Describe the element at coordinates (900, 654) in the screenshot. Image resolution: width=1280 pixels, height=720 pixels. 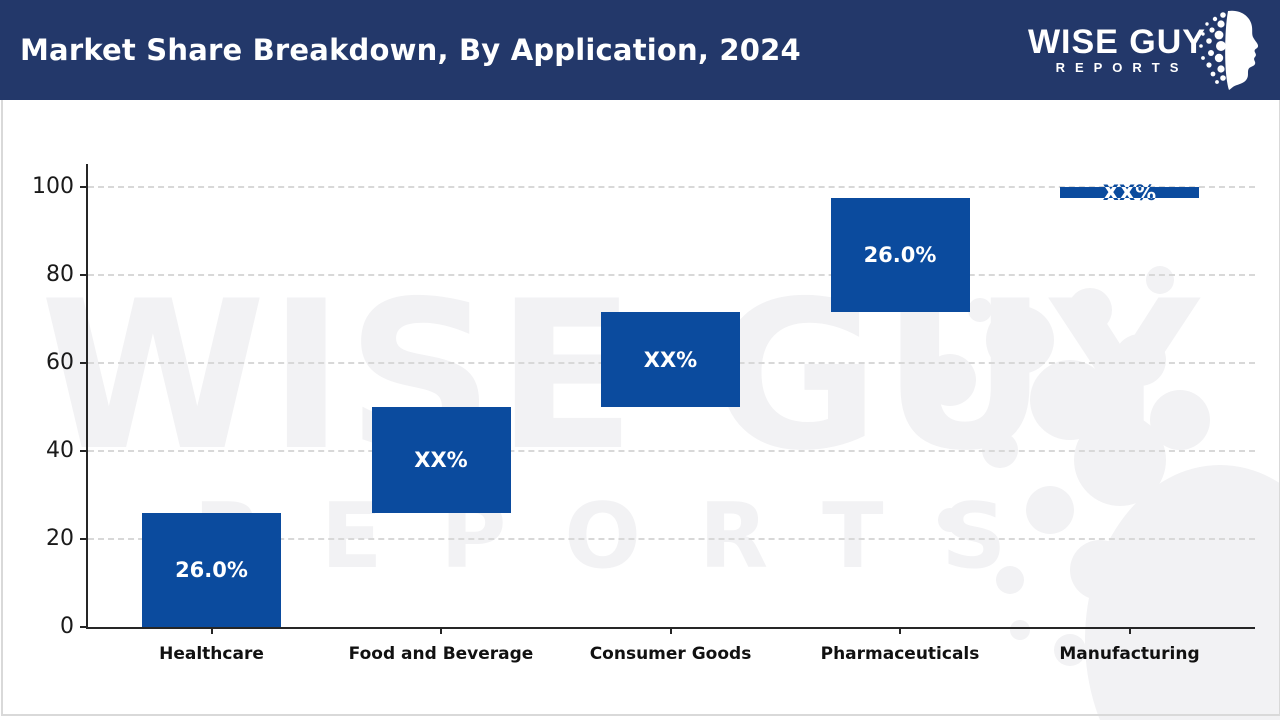
I see `x-category-label: Pharmaceuticals` at that location.